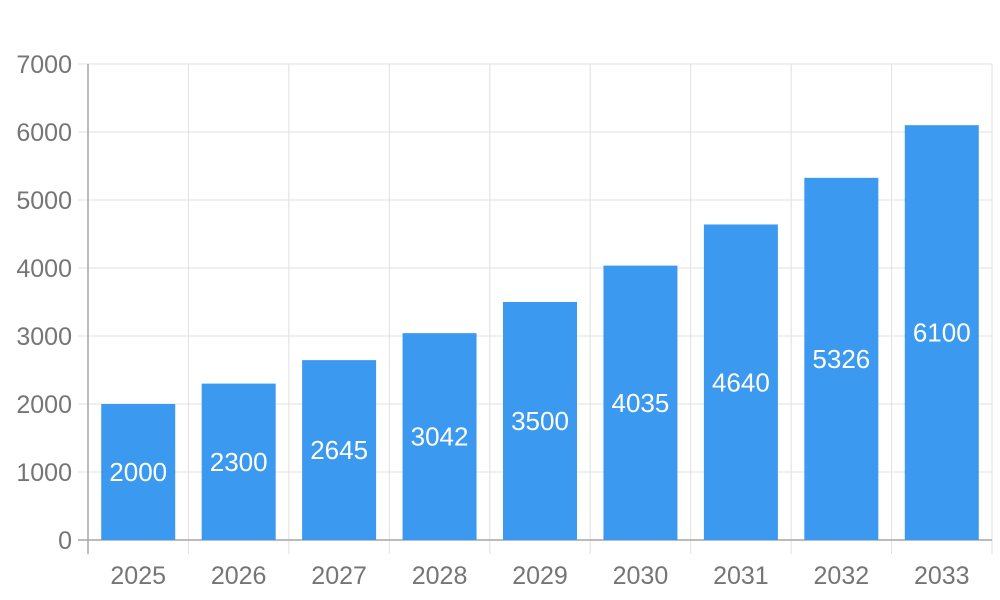 The height and width of the screenshot is (600, 1000). I want to click on bar-value-label: 5326, so click(841, 359).